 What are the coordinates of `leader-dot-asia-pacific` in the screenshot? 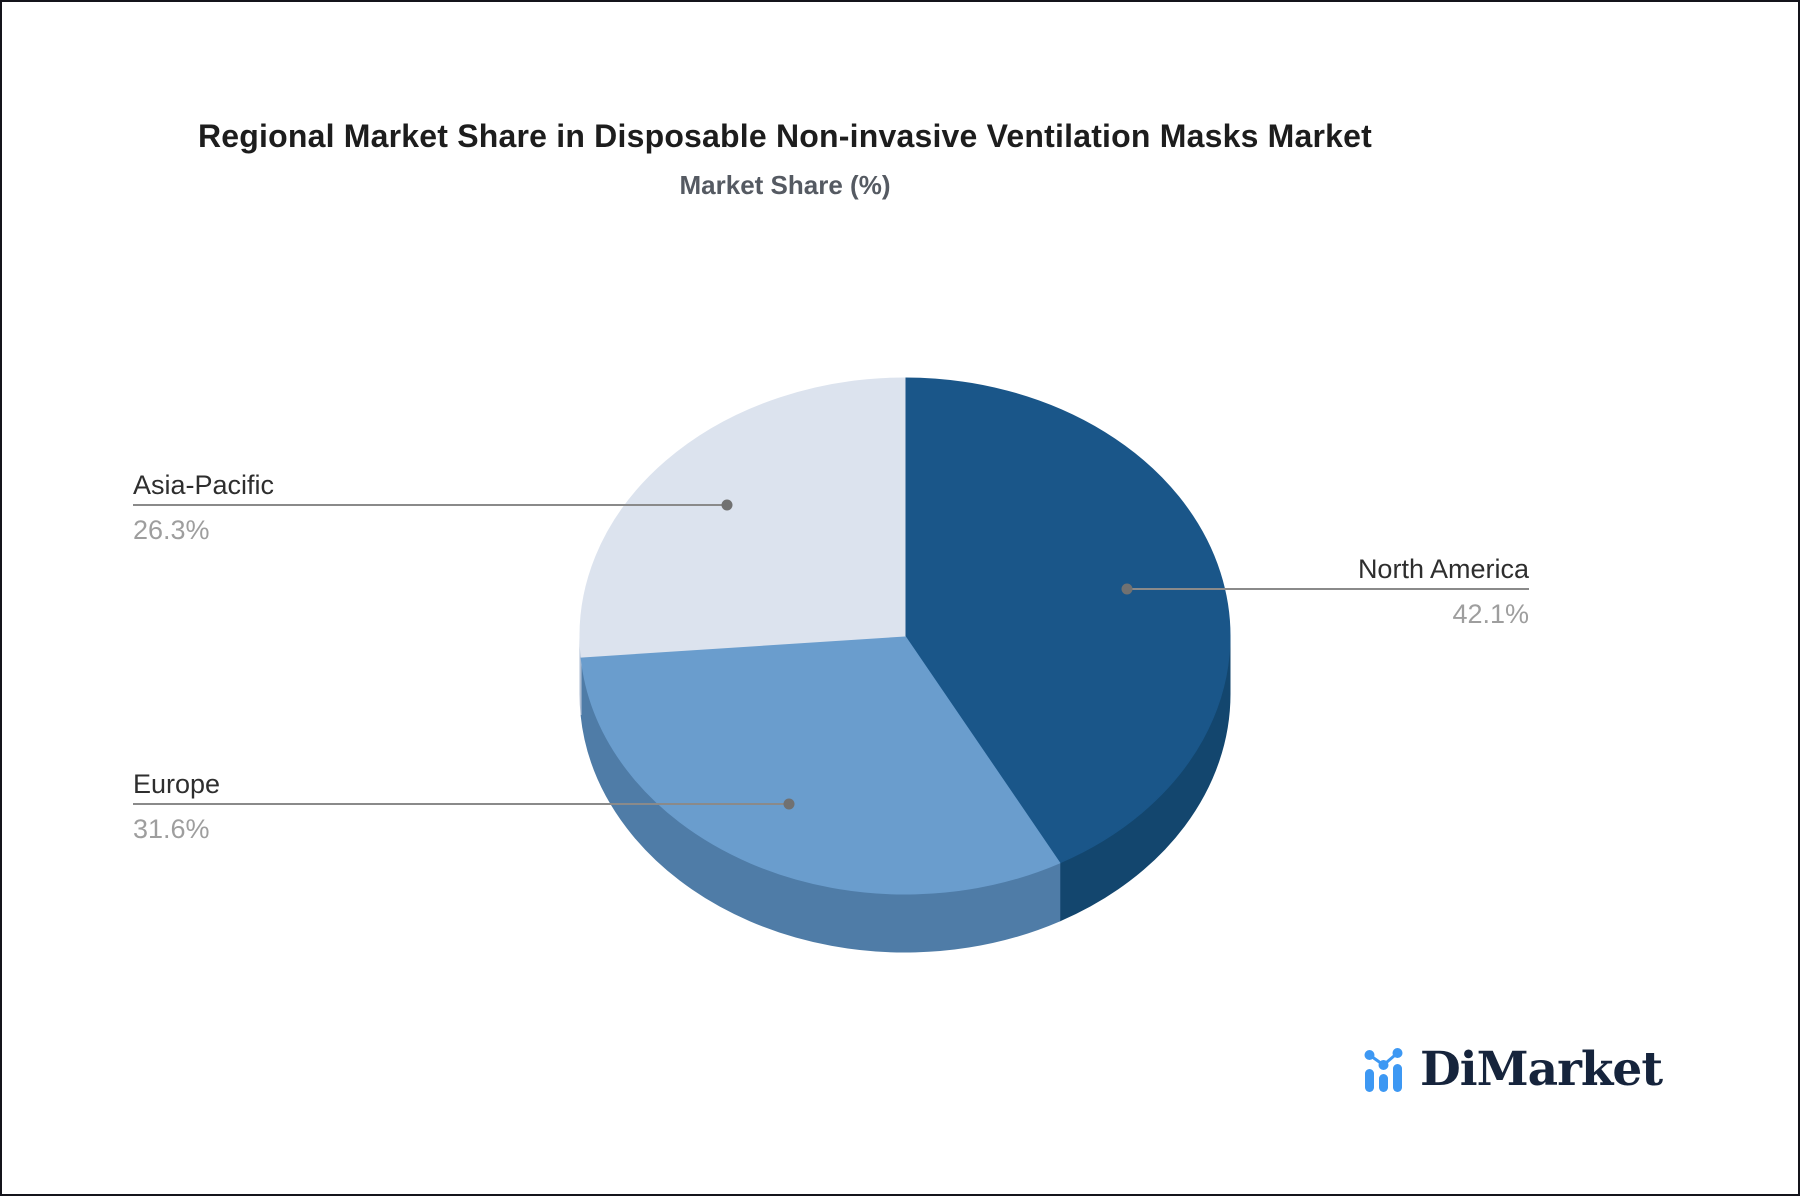 It's located at (727, 505).